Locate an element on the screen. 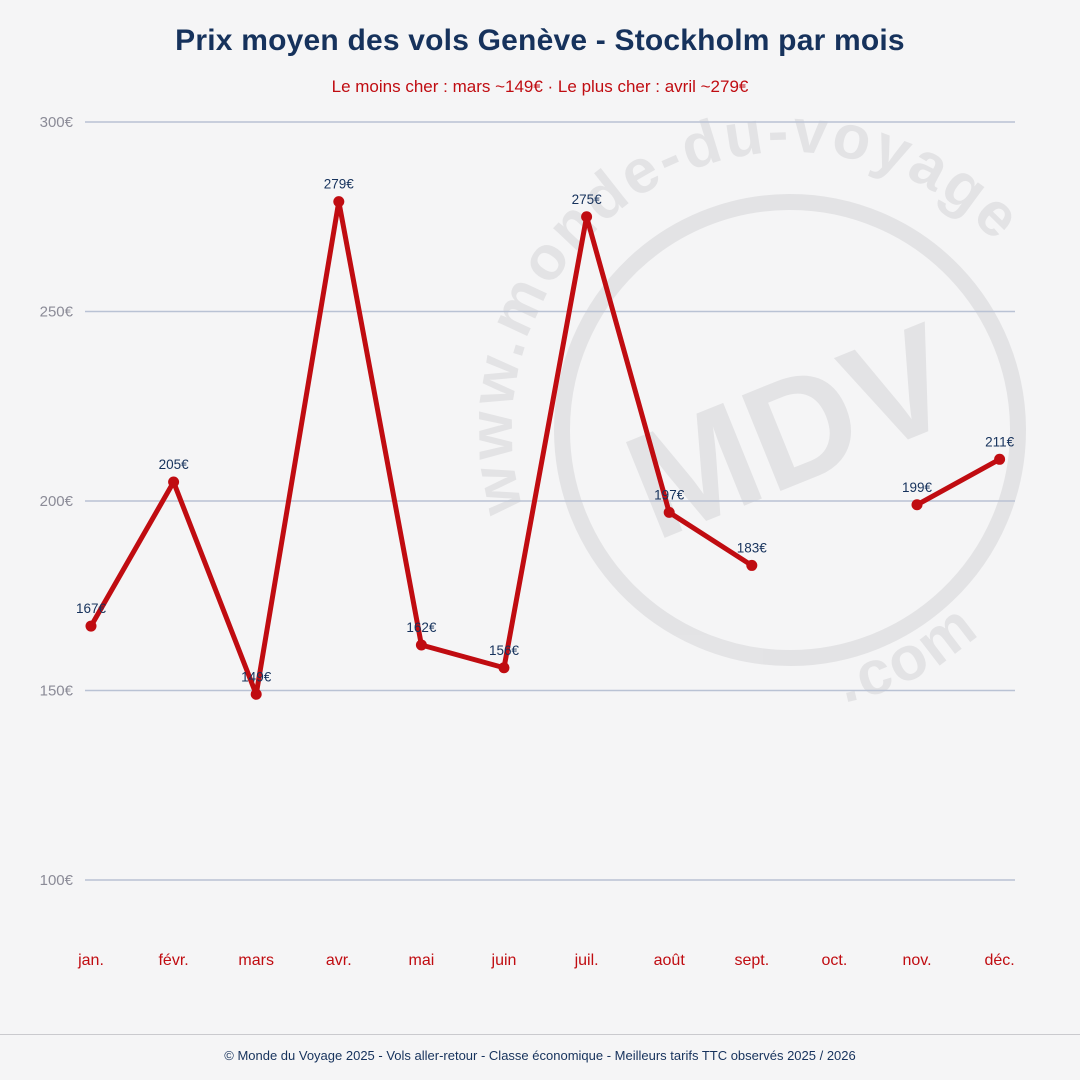 The height and width of the screenshot is (1080, 1080). point-label: 279€ is located at coordinates (339, 184).